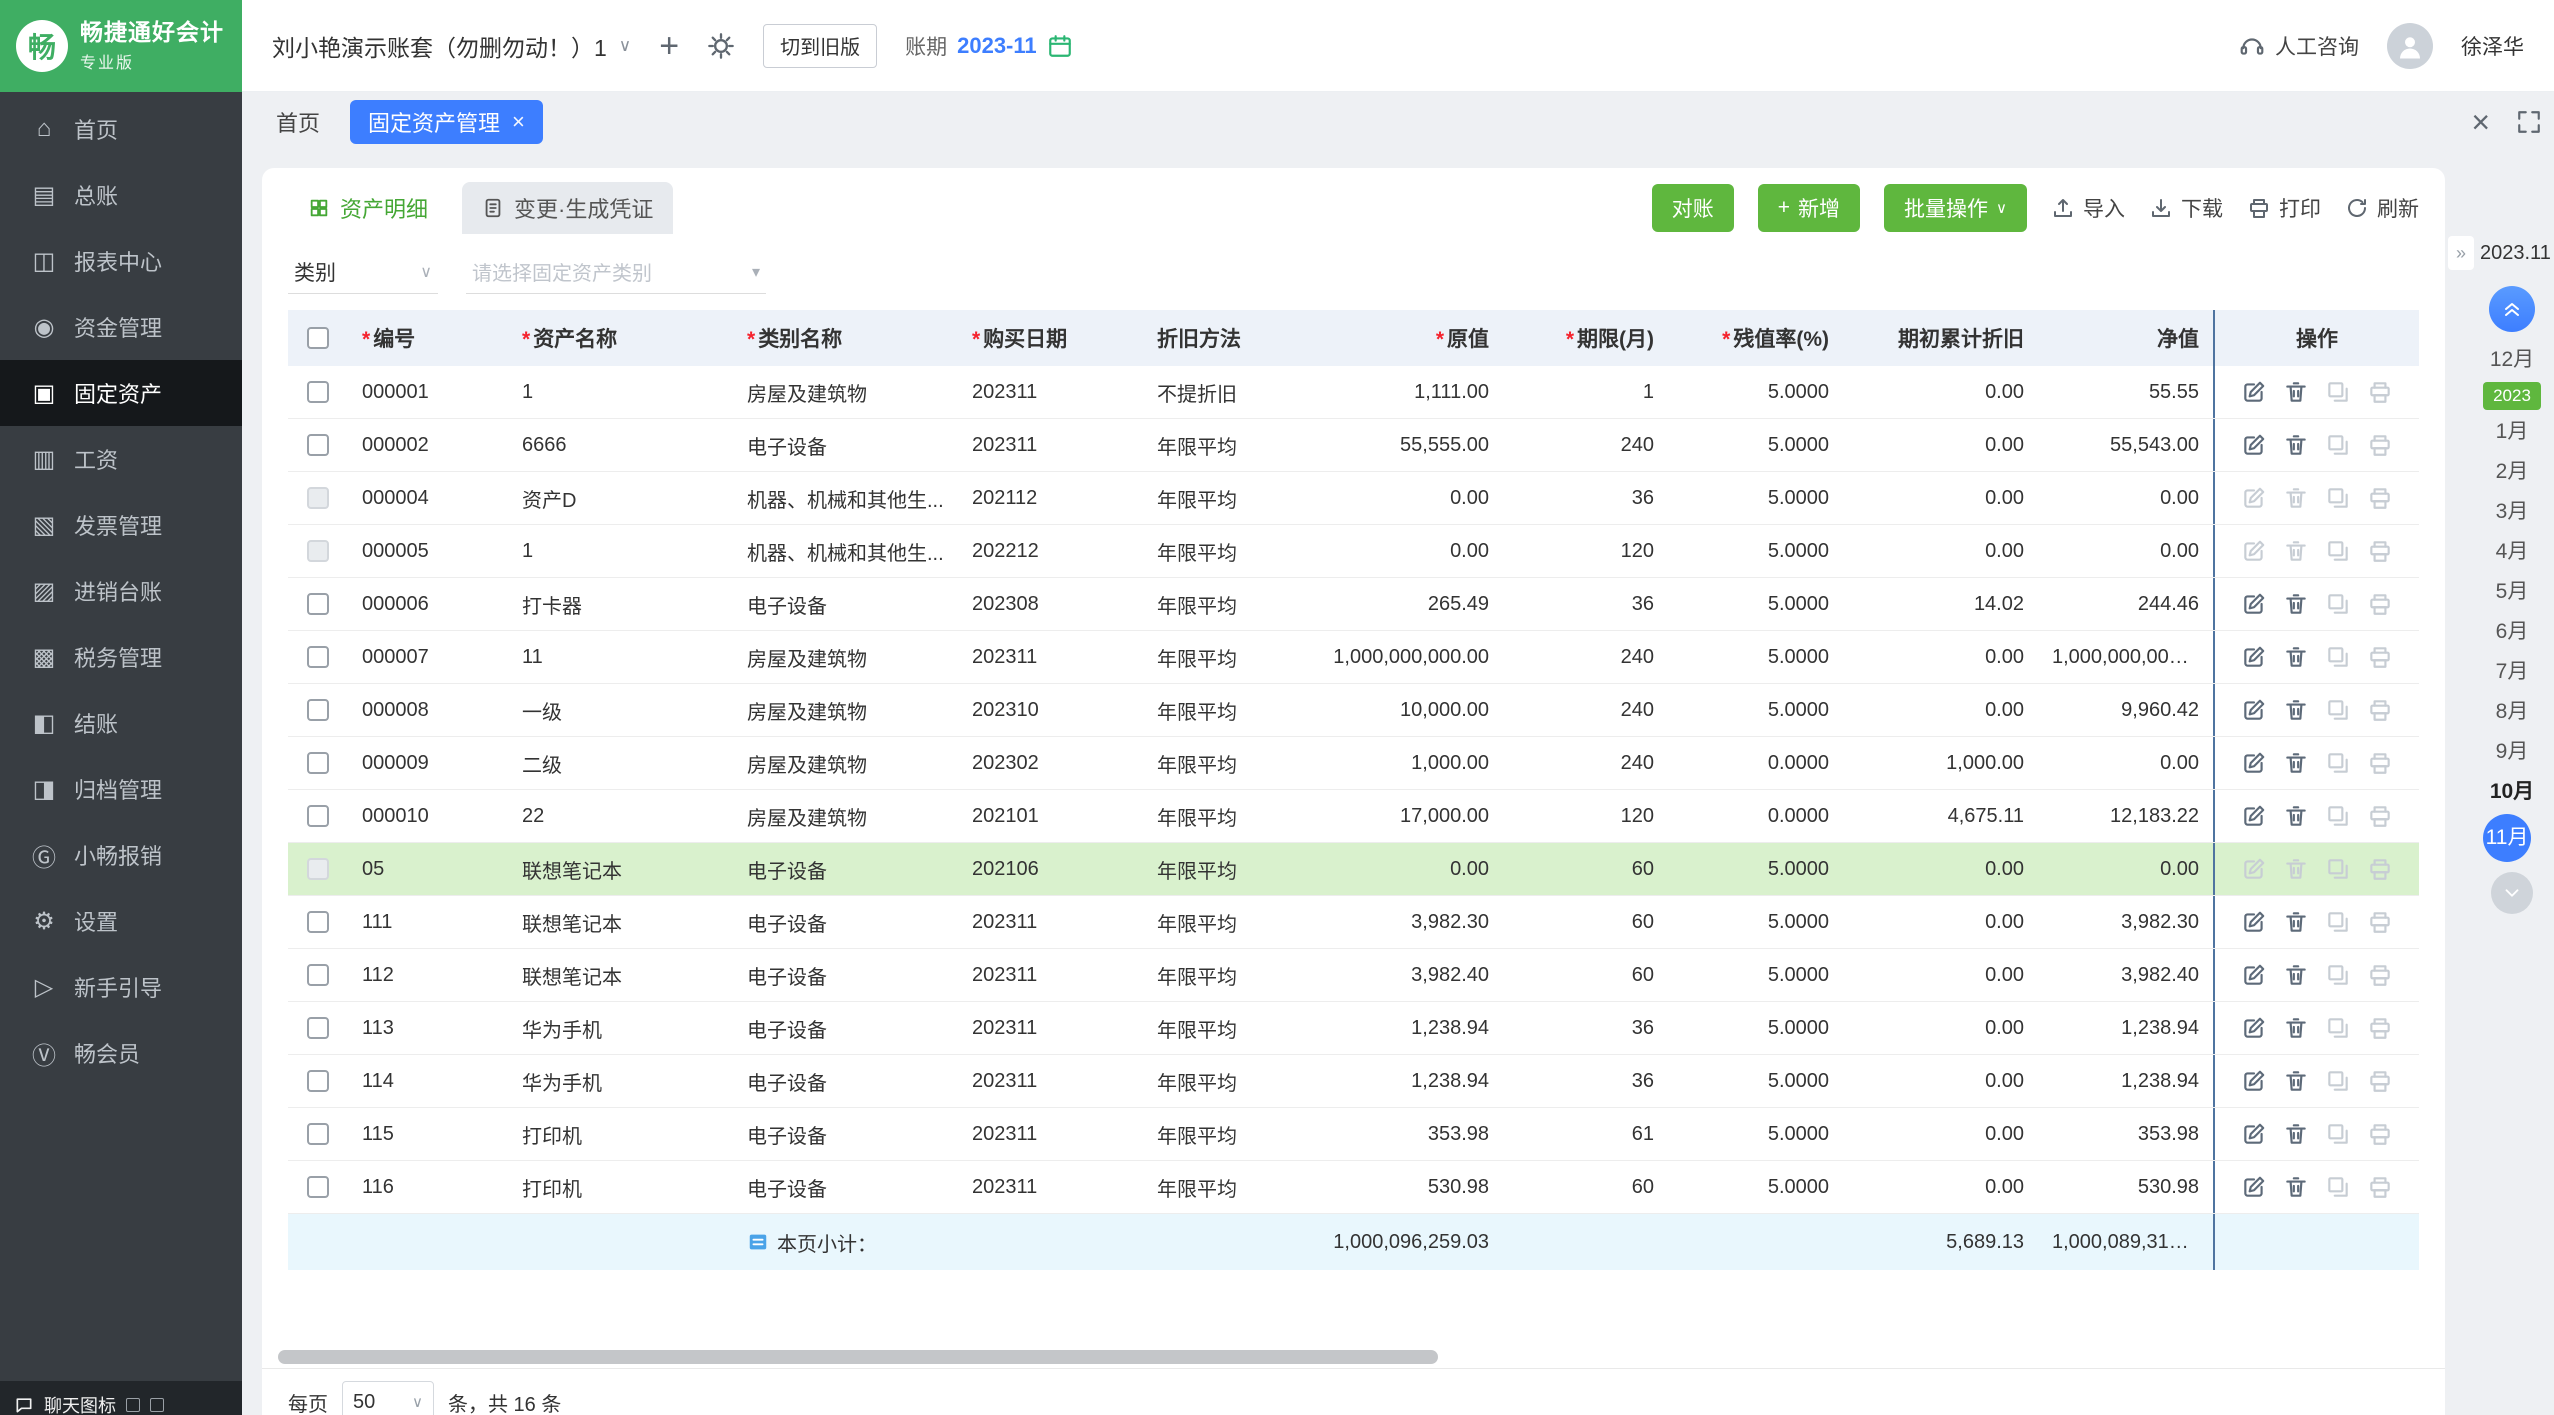 The width and height of the screenshot is (2554, 1415). Describe the element at coordinates (2512, 751) in the screenshot. I see `month-item-9月: 9月` at that location.